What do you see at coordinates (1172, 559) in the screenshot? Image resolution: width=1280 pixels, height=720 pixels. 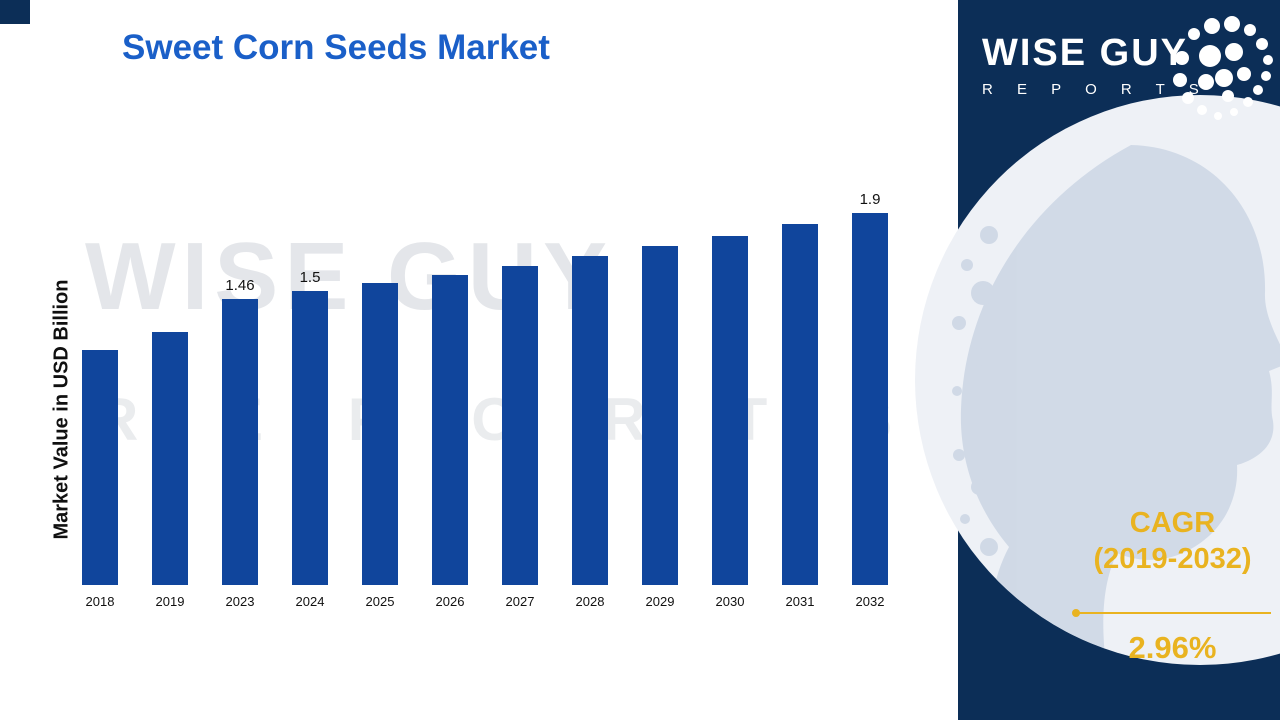 I see `cagr-range: (2019-2032)` at bounding box center [1172, 559].